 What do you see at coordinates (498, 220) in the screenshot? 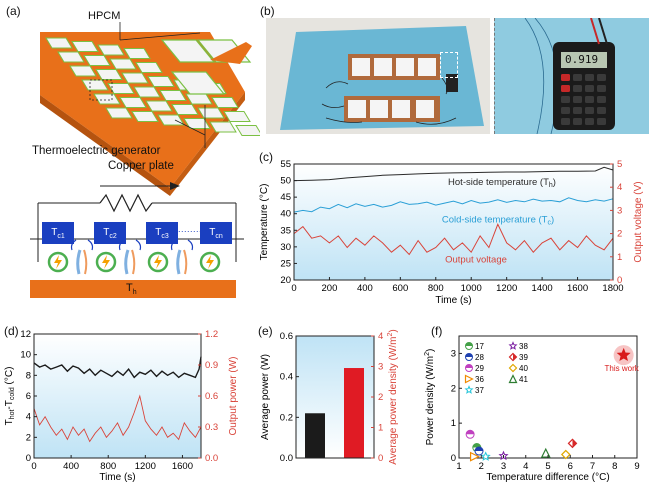
I see `series-label-1: Cold-side temperature (Tc)` at bounding box center [498, 220].